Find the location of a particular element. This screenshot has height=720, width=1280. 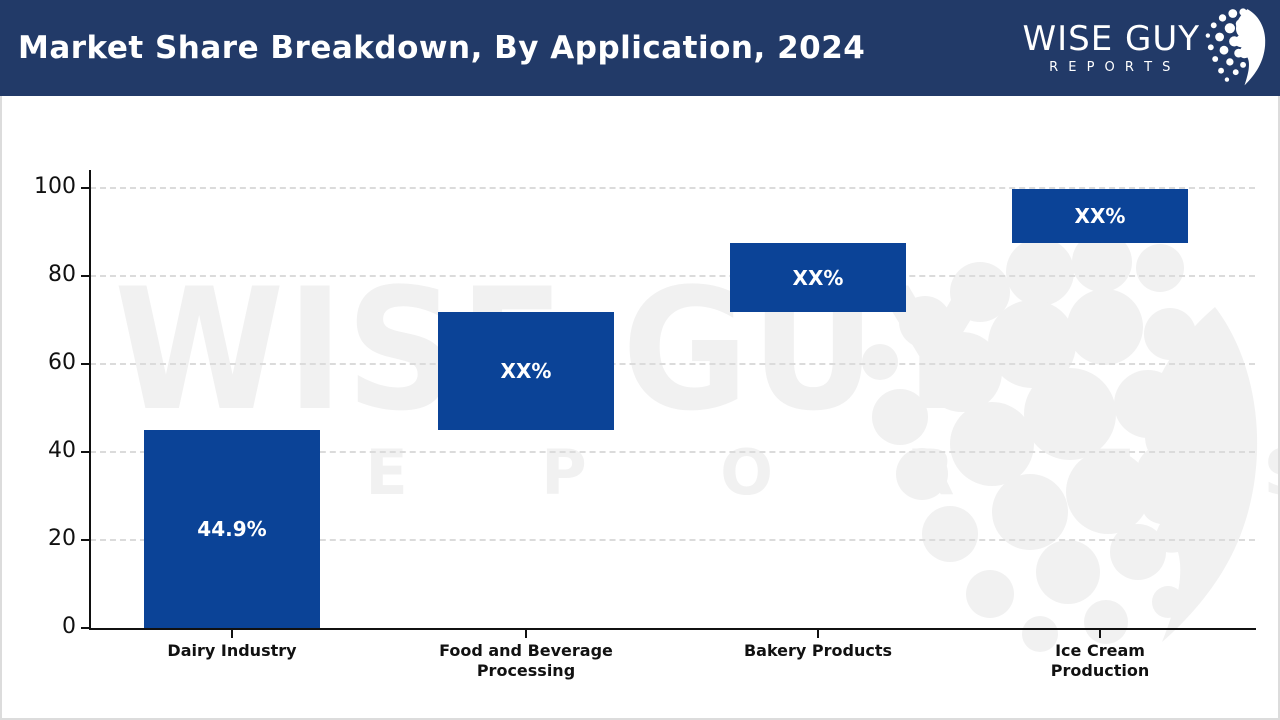

x-axis-category-label: Dairy Industry is located at coordinates (232, 650).